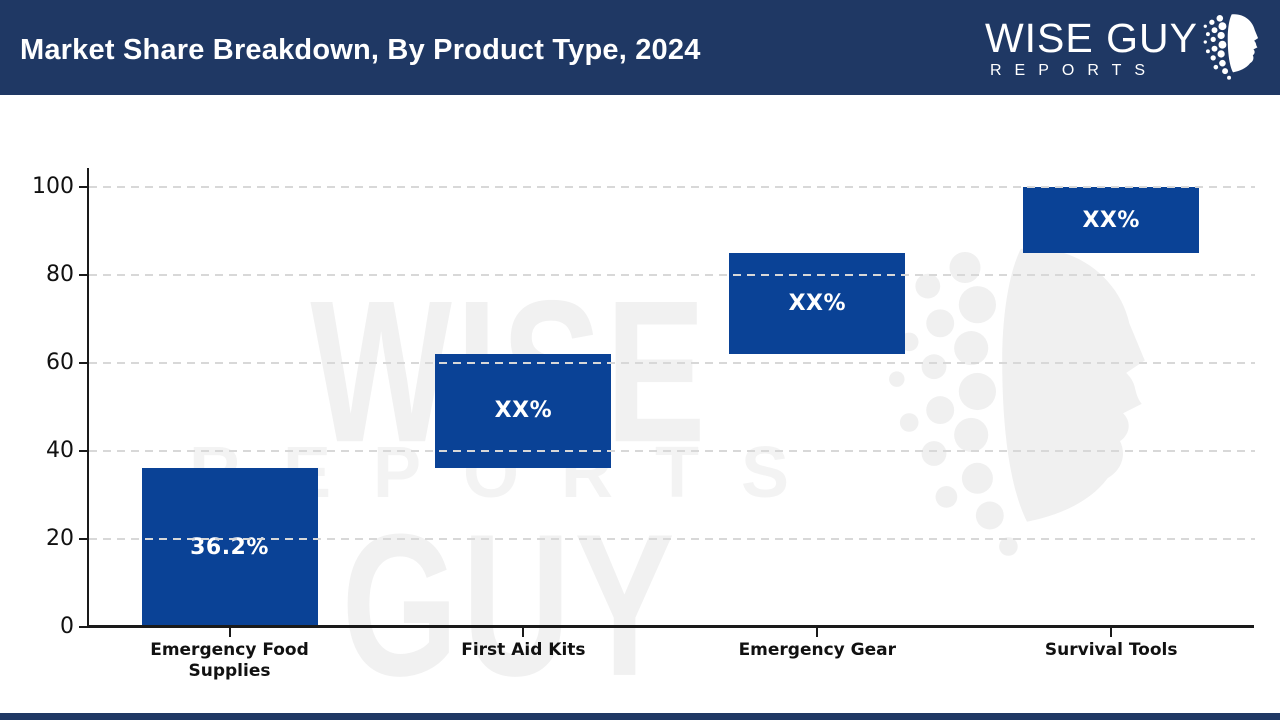 This screenshot has height=720, width=1280. Describe the element at coordinates (60, 450) in the screenshot. I see `y-tick-label: 40` at that location.